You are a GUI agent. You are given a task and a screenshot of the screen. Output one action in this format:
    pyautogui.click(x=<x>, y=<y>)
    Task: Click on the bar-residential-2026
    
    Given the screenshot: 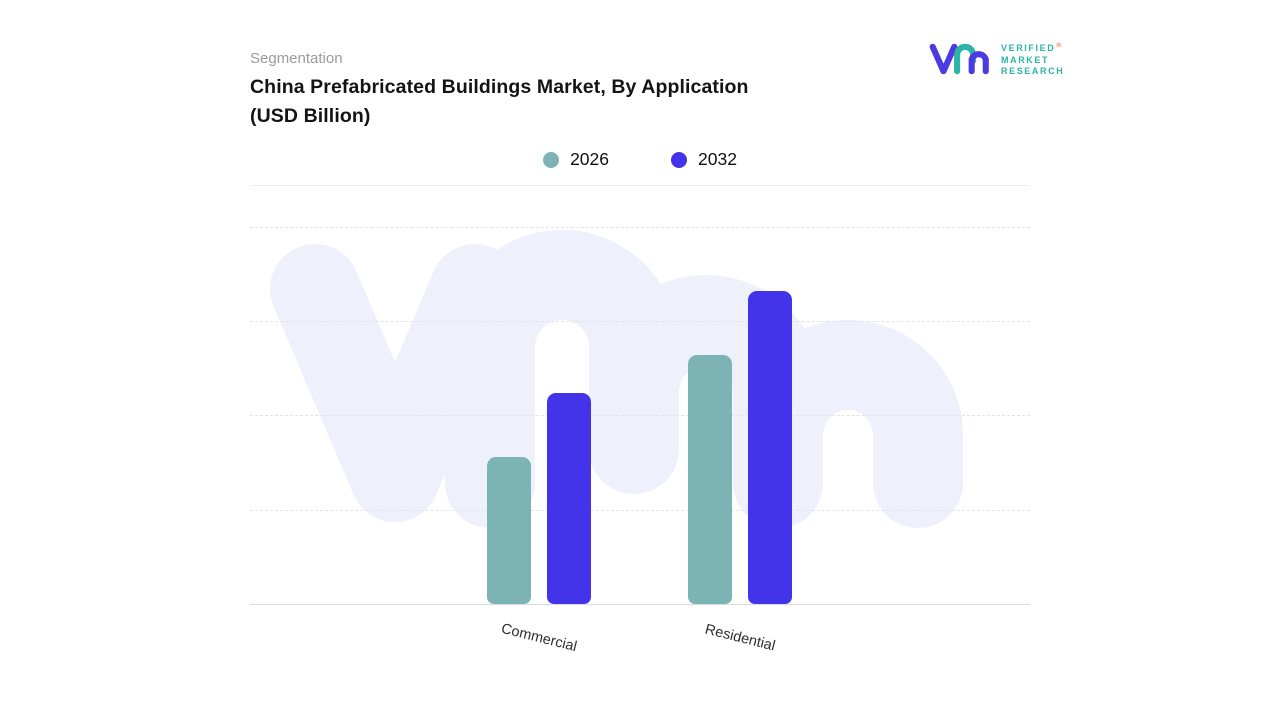 What is the action you would take?
    pyautogui.click(x=710, y=479)
    